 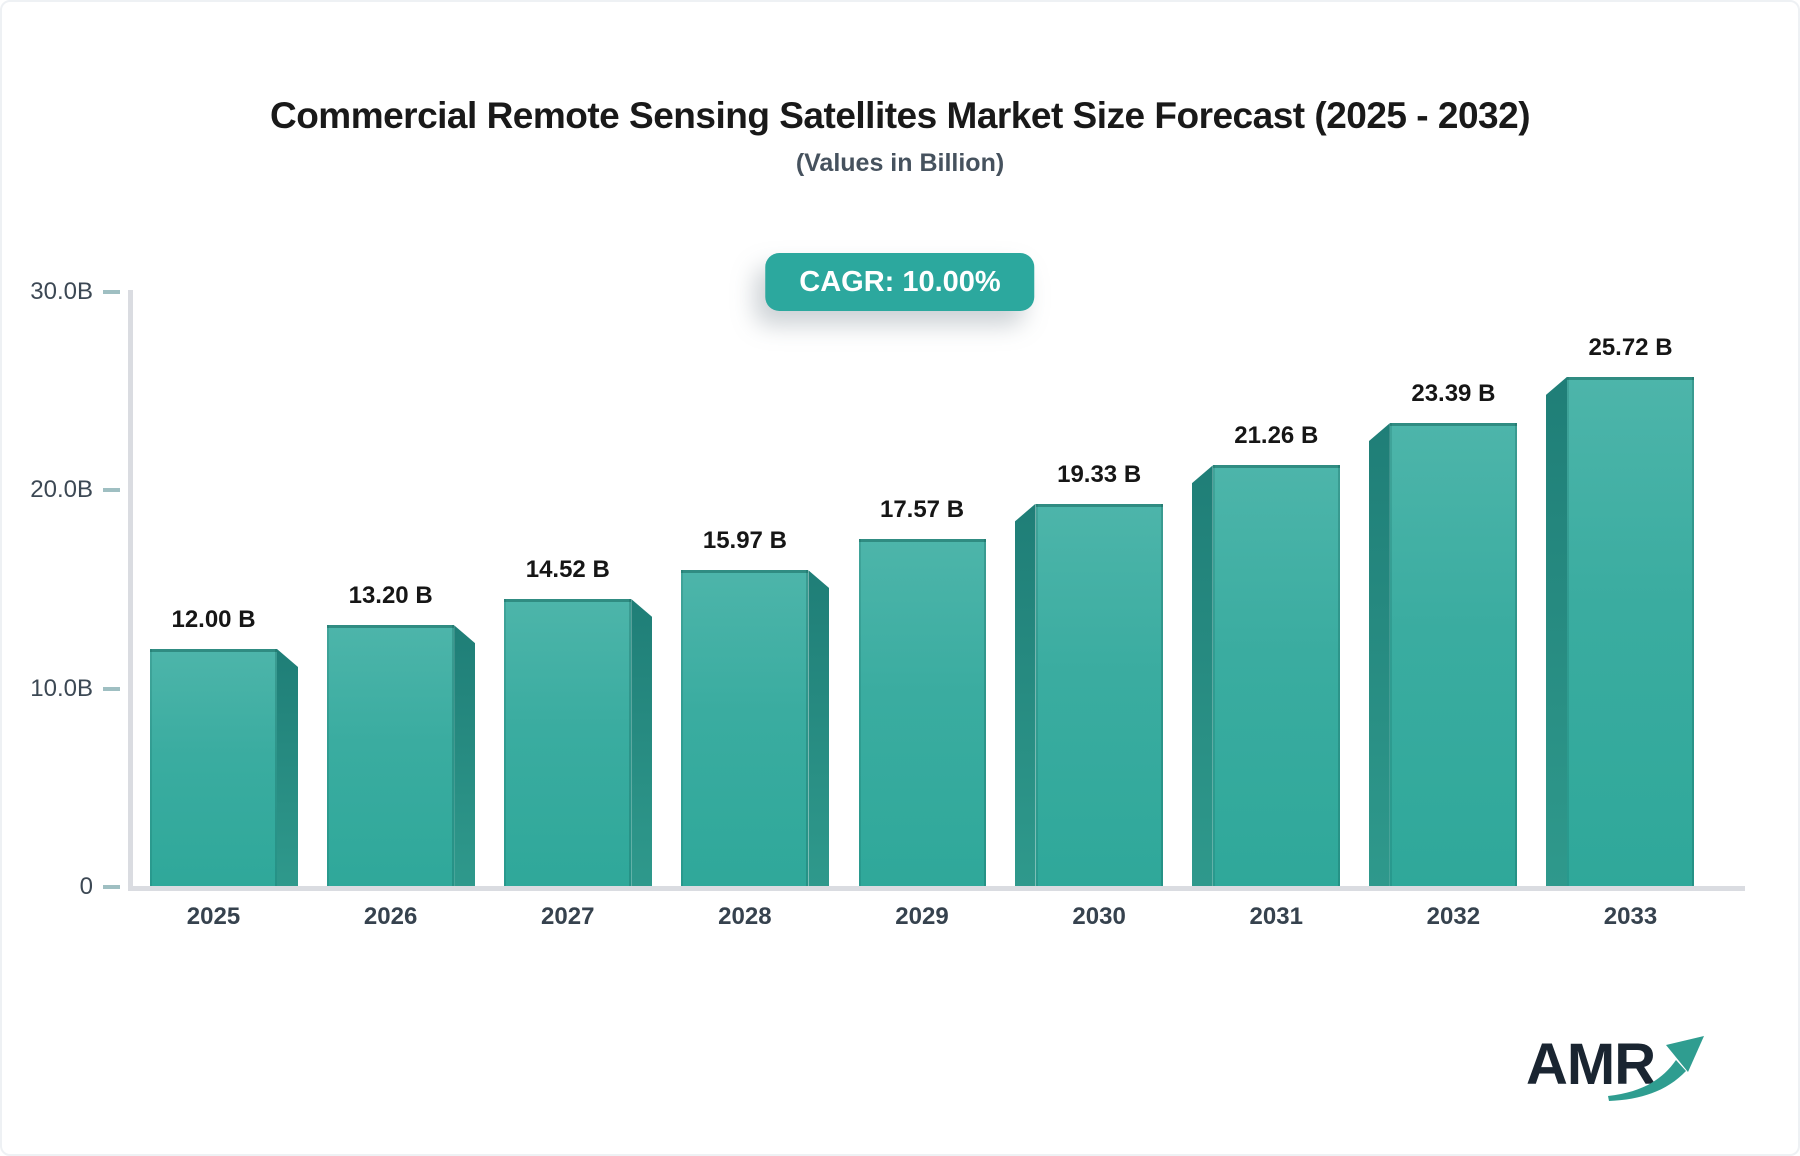 I want to click on x-tick-label-2027: 2027, so click(x=568, y=916).